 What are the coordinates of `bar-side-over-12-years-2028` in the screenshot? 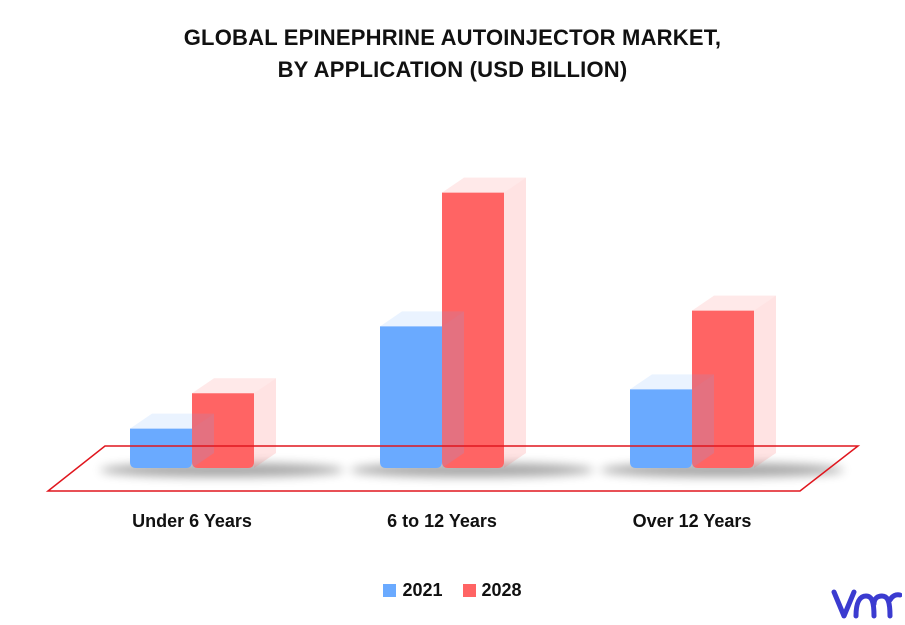 It's located at (765, 381).